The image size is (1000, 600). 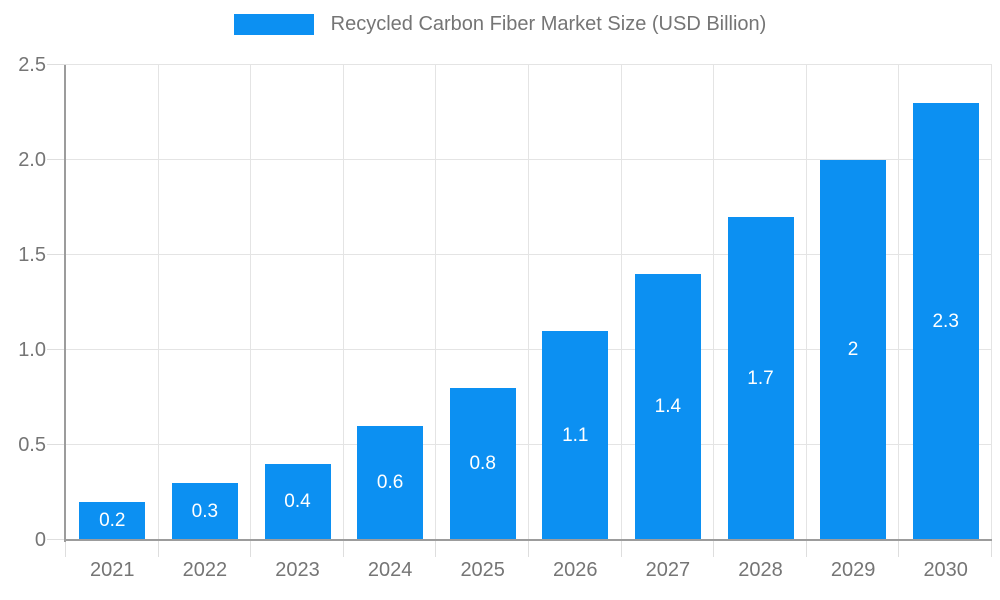 What do you see at coordinates (32, 445) in the screenshot?
I see `y-axis-label: 0.5` at bounding box center [32, 445].